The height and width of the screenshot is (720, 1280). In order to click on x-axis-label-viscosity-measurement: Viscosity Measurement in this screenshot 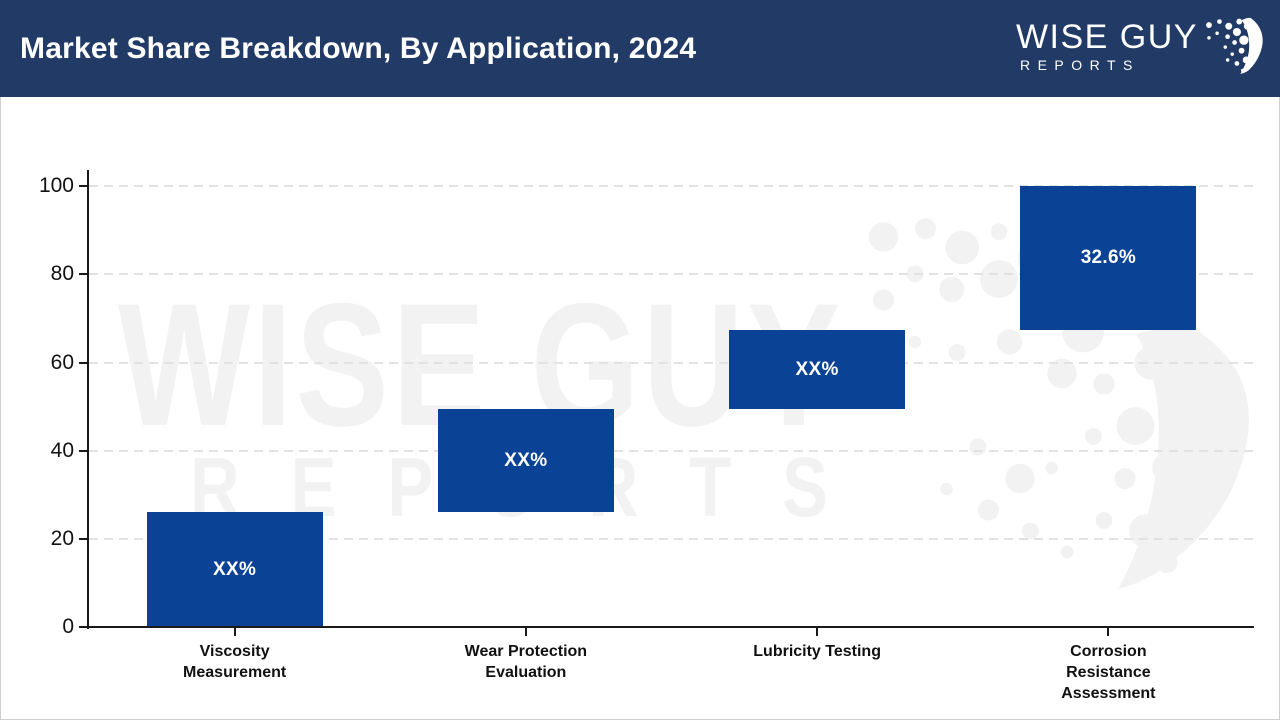, I will do `click(235, 662)`.